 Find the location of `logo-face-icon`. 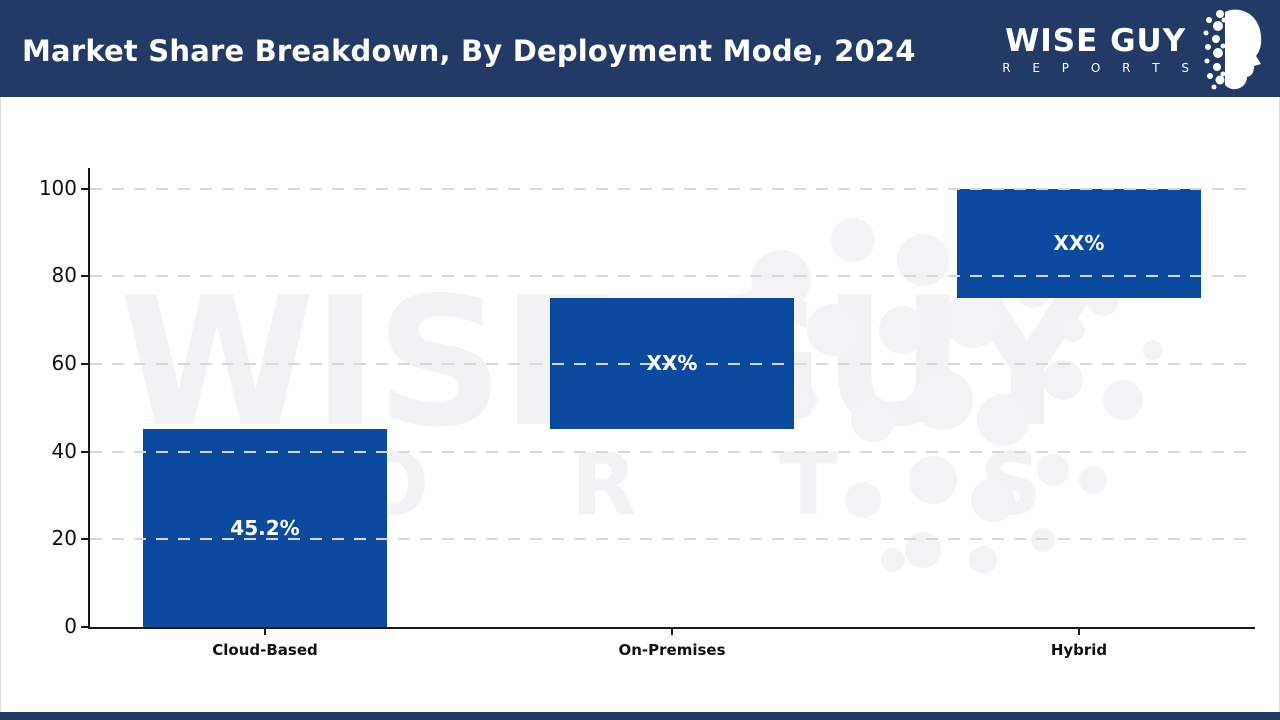

logo-face-icon is located at coordinates (1232, 49).